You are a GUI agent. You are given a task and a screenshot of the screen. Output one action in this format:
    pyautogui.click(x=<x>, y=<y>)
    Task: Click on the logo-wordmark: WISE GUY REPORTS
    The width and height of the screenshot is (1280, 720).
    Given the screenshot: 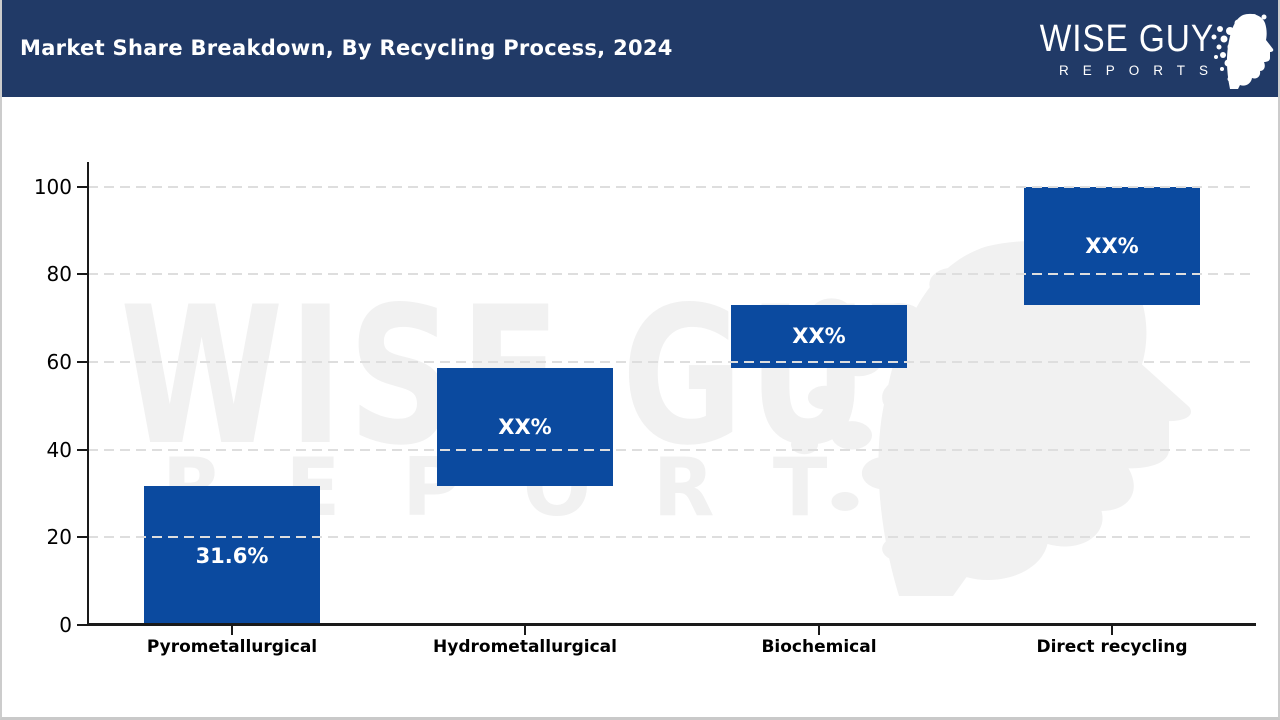 What is the action you would take?
    pyautogui.click(x=1115, y=48)
    